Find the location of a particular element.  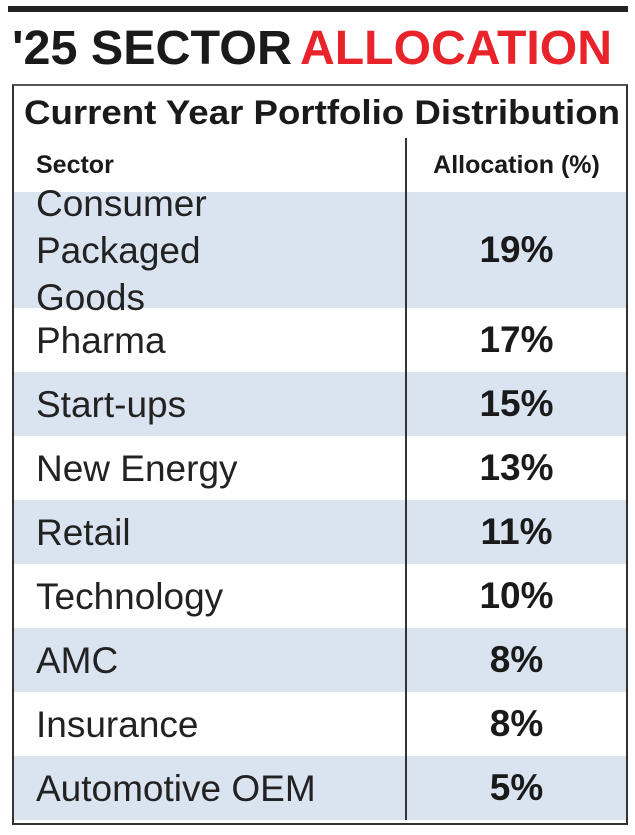

allocation-cell: 10% is located at coordinates (515, 596).